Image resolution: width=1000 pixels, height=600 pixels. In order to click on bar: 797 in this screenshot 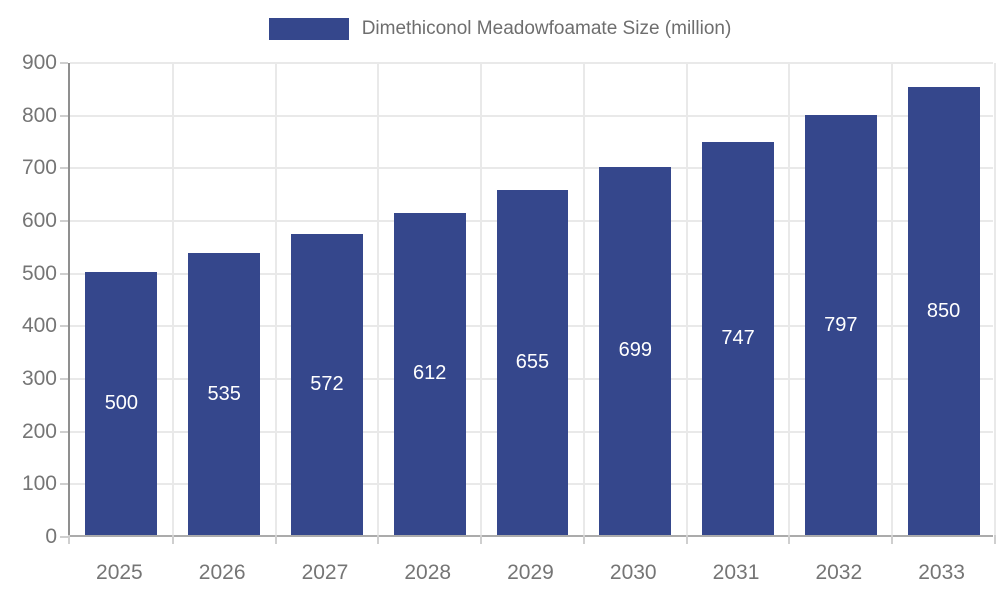, I will do `click(840, 325)`.